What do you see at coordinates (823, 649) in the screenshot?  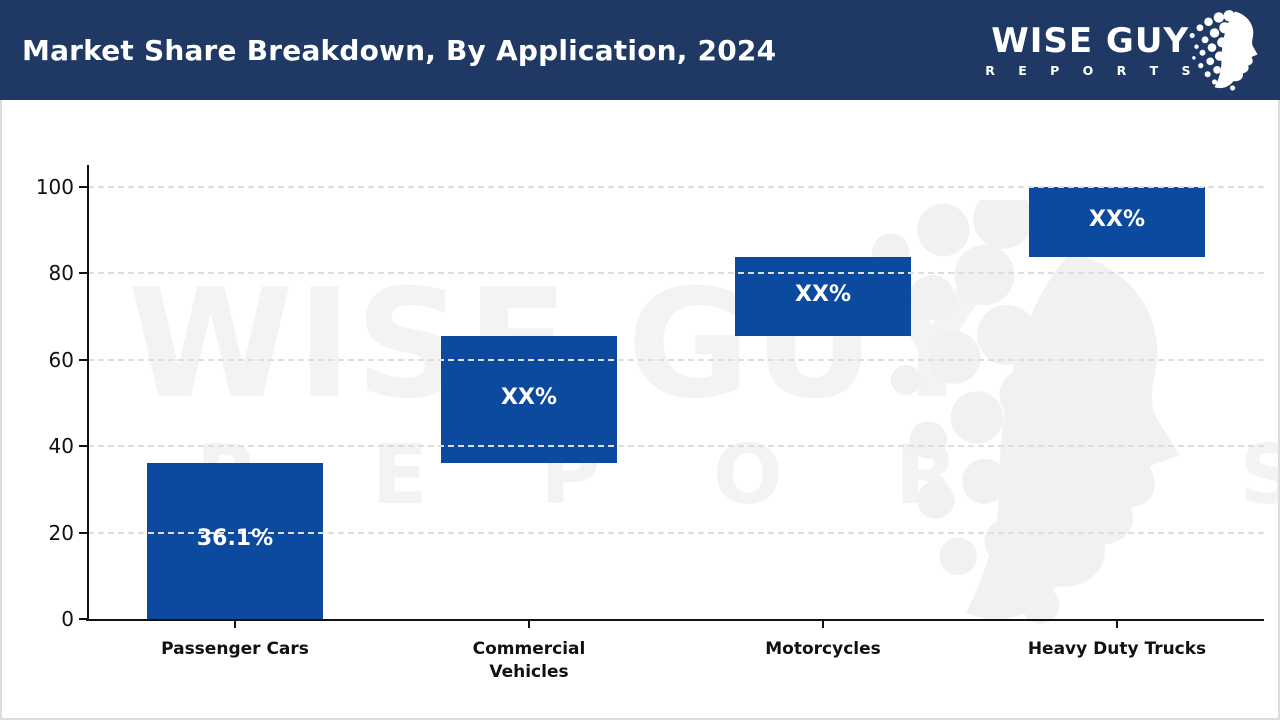 I see `x-category-label-motorcycles: Motorcycles` at bounding box center [823, 649].